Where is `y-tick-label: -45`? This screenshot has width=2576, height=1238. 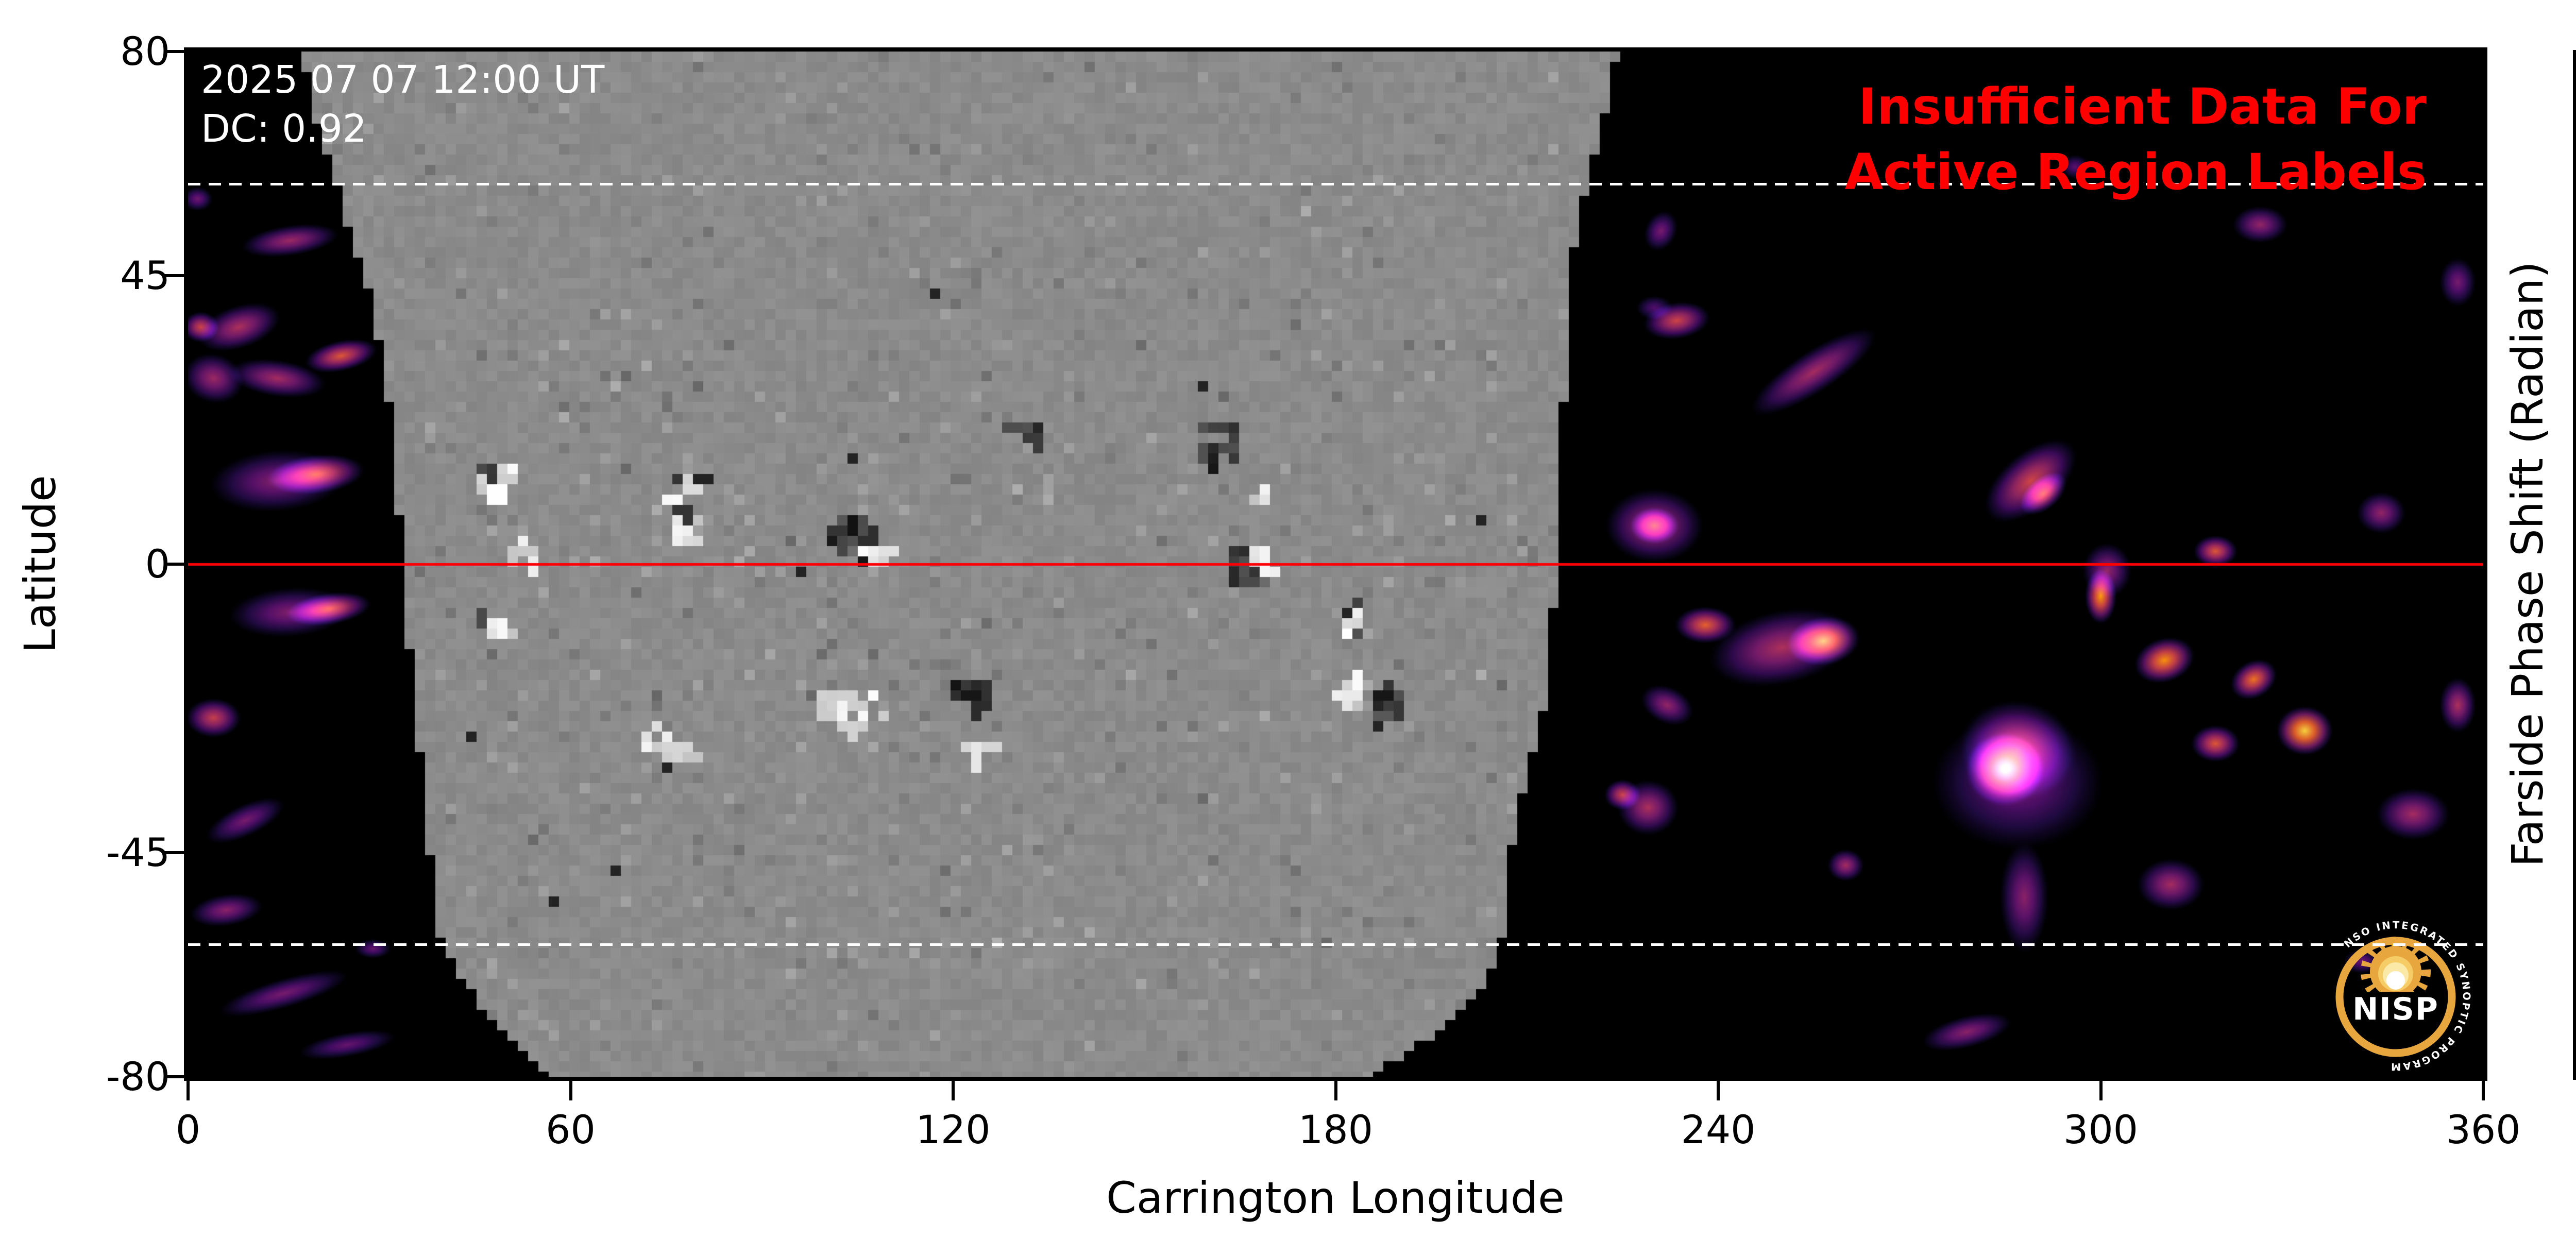
y-tick-label: -45 is located at coordinates (138, 852).